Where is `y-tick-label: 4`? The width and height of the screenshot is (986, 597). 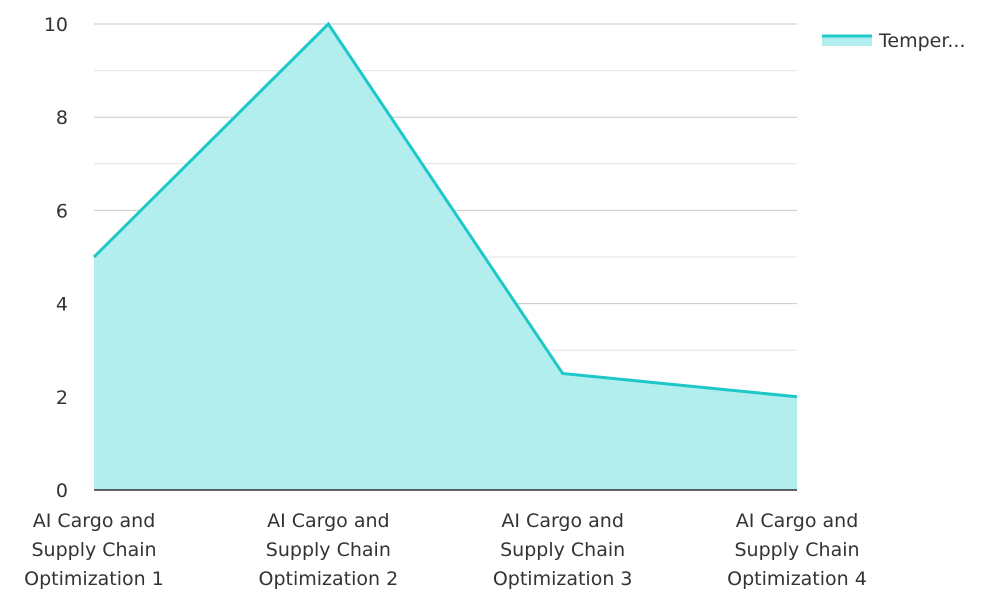
y-tick-label: 4 is located at coordinates (62, 305).